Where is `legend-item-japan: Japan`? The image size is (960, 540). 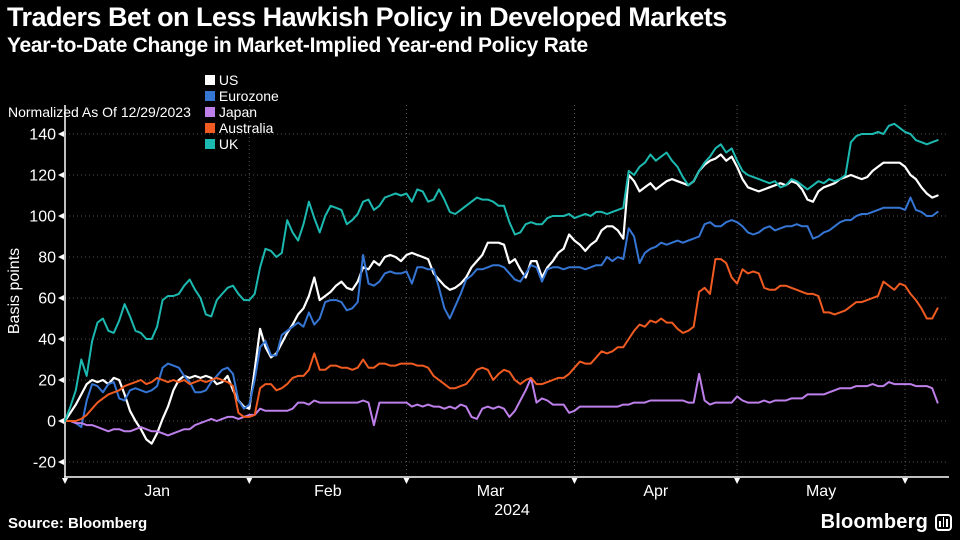 legend-item-japan: Japan is located at coordinates (241, 112).